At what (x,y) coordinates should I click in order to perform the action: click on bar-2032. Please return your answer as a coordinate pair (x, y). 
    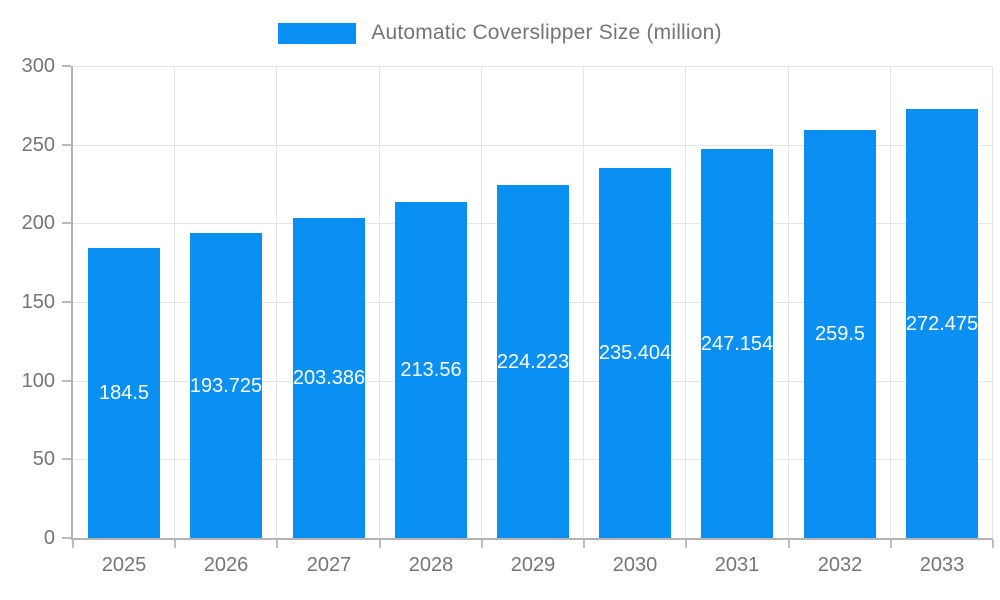
    Looking at the image, I should click on (840, 334).